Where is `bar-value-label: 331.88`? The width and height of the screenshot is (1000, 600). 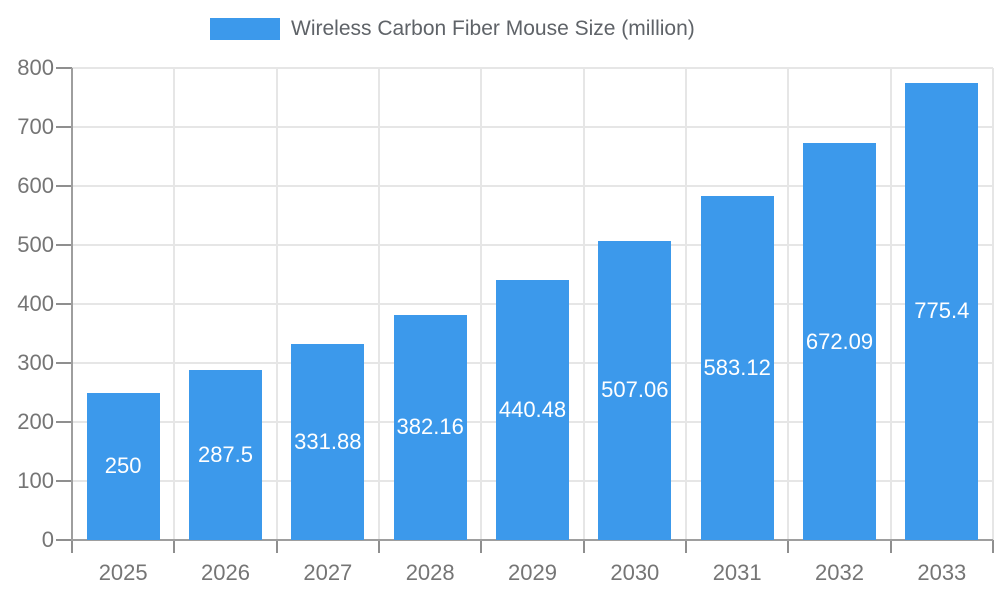 bar-value-label: 331.88 is located at coordinates (328, 442).